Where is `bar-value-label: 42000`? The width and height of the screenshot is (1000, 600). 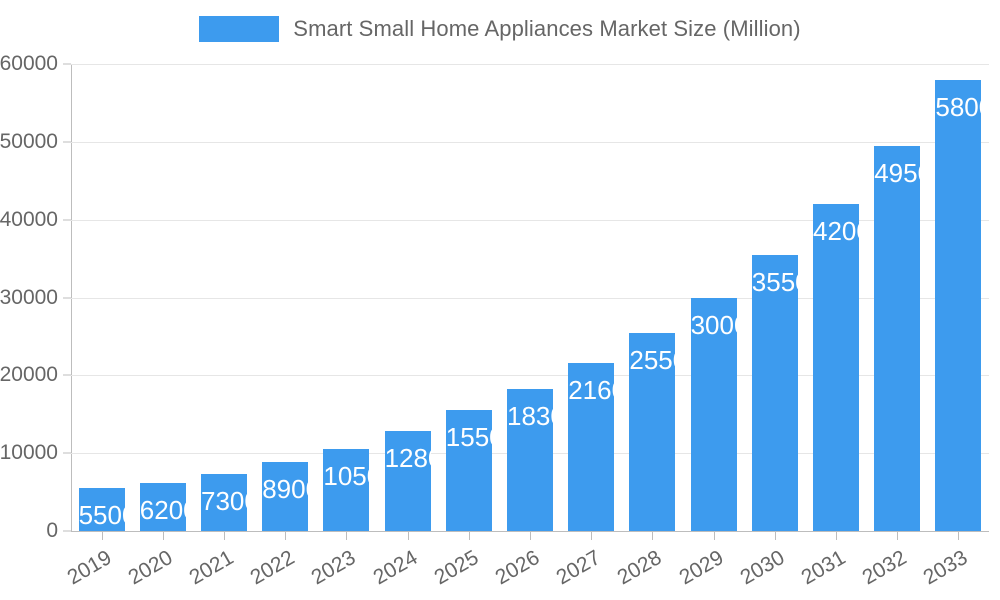
bar-value-label: 42000 is located at coordinates (835, 231).